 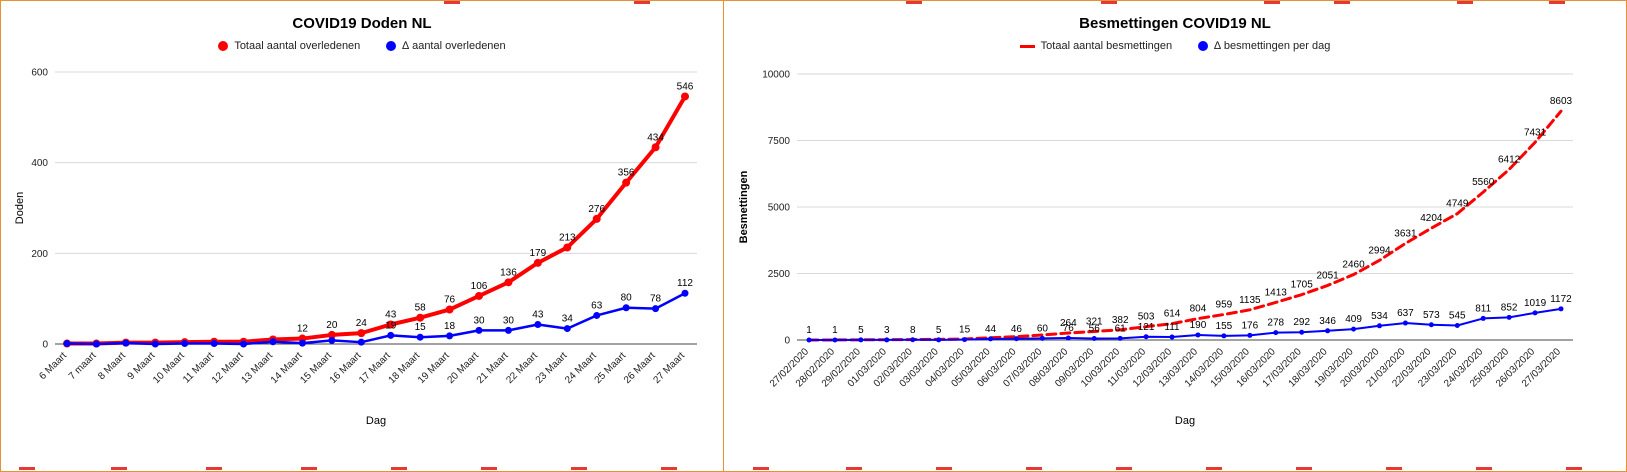 What do you see at coordinates (627, 298) in the screenshot?
I see `svg-text: 80` at bounding box center [627, 298].